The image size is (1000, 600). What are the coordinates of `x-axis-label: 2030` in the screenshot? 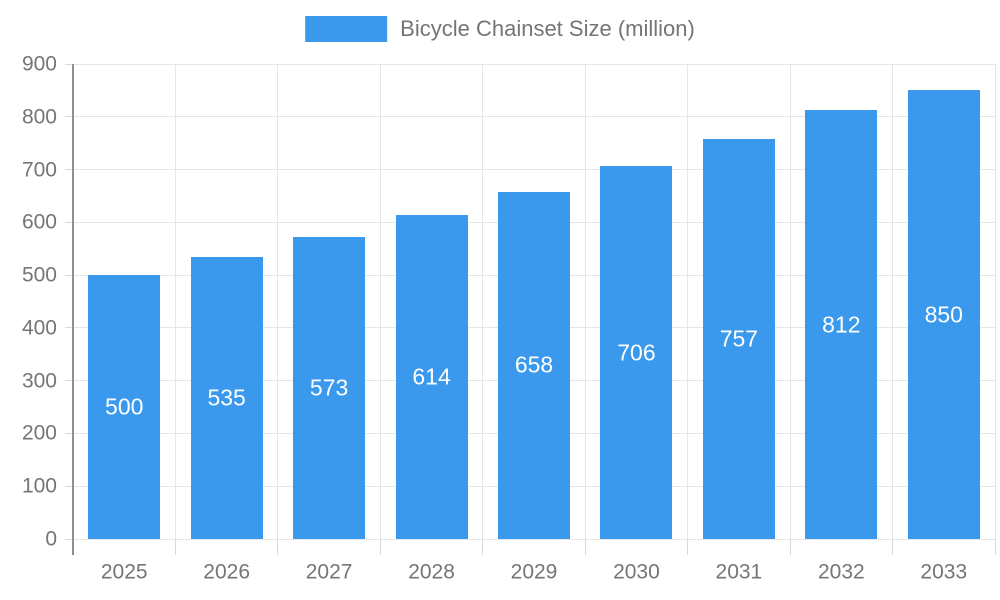 It's located at (636, 572).